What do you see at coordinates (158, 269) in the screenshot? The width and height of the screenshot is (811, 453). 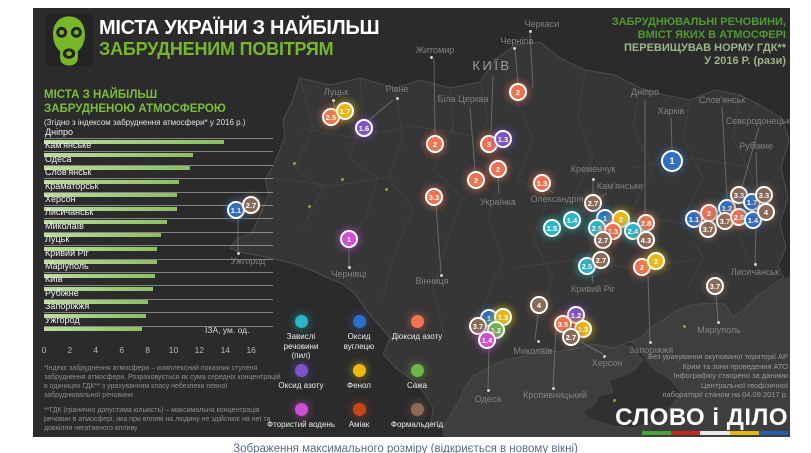 I see `bar-row: Маріуполь` at bounding box center [158, 269].